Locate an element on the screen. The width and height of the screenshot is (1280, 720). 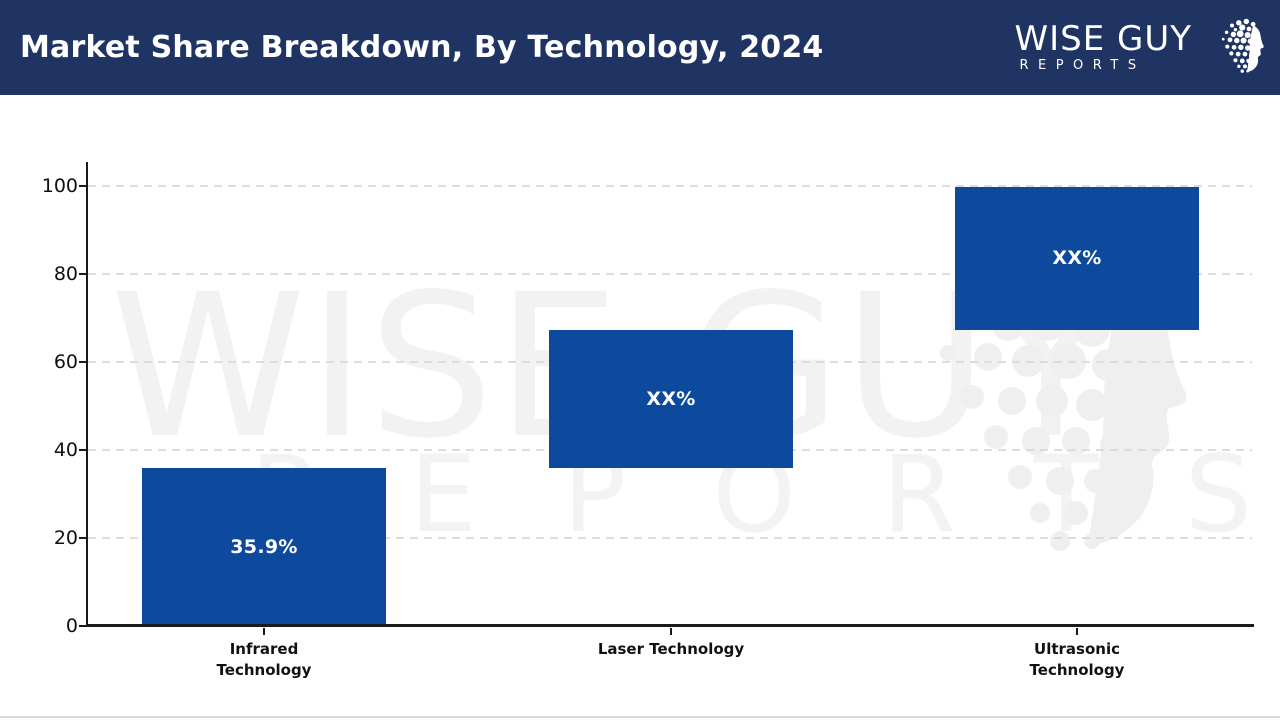
bar-value-label: 35.9% is located at coordinates (264, 547).